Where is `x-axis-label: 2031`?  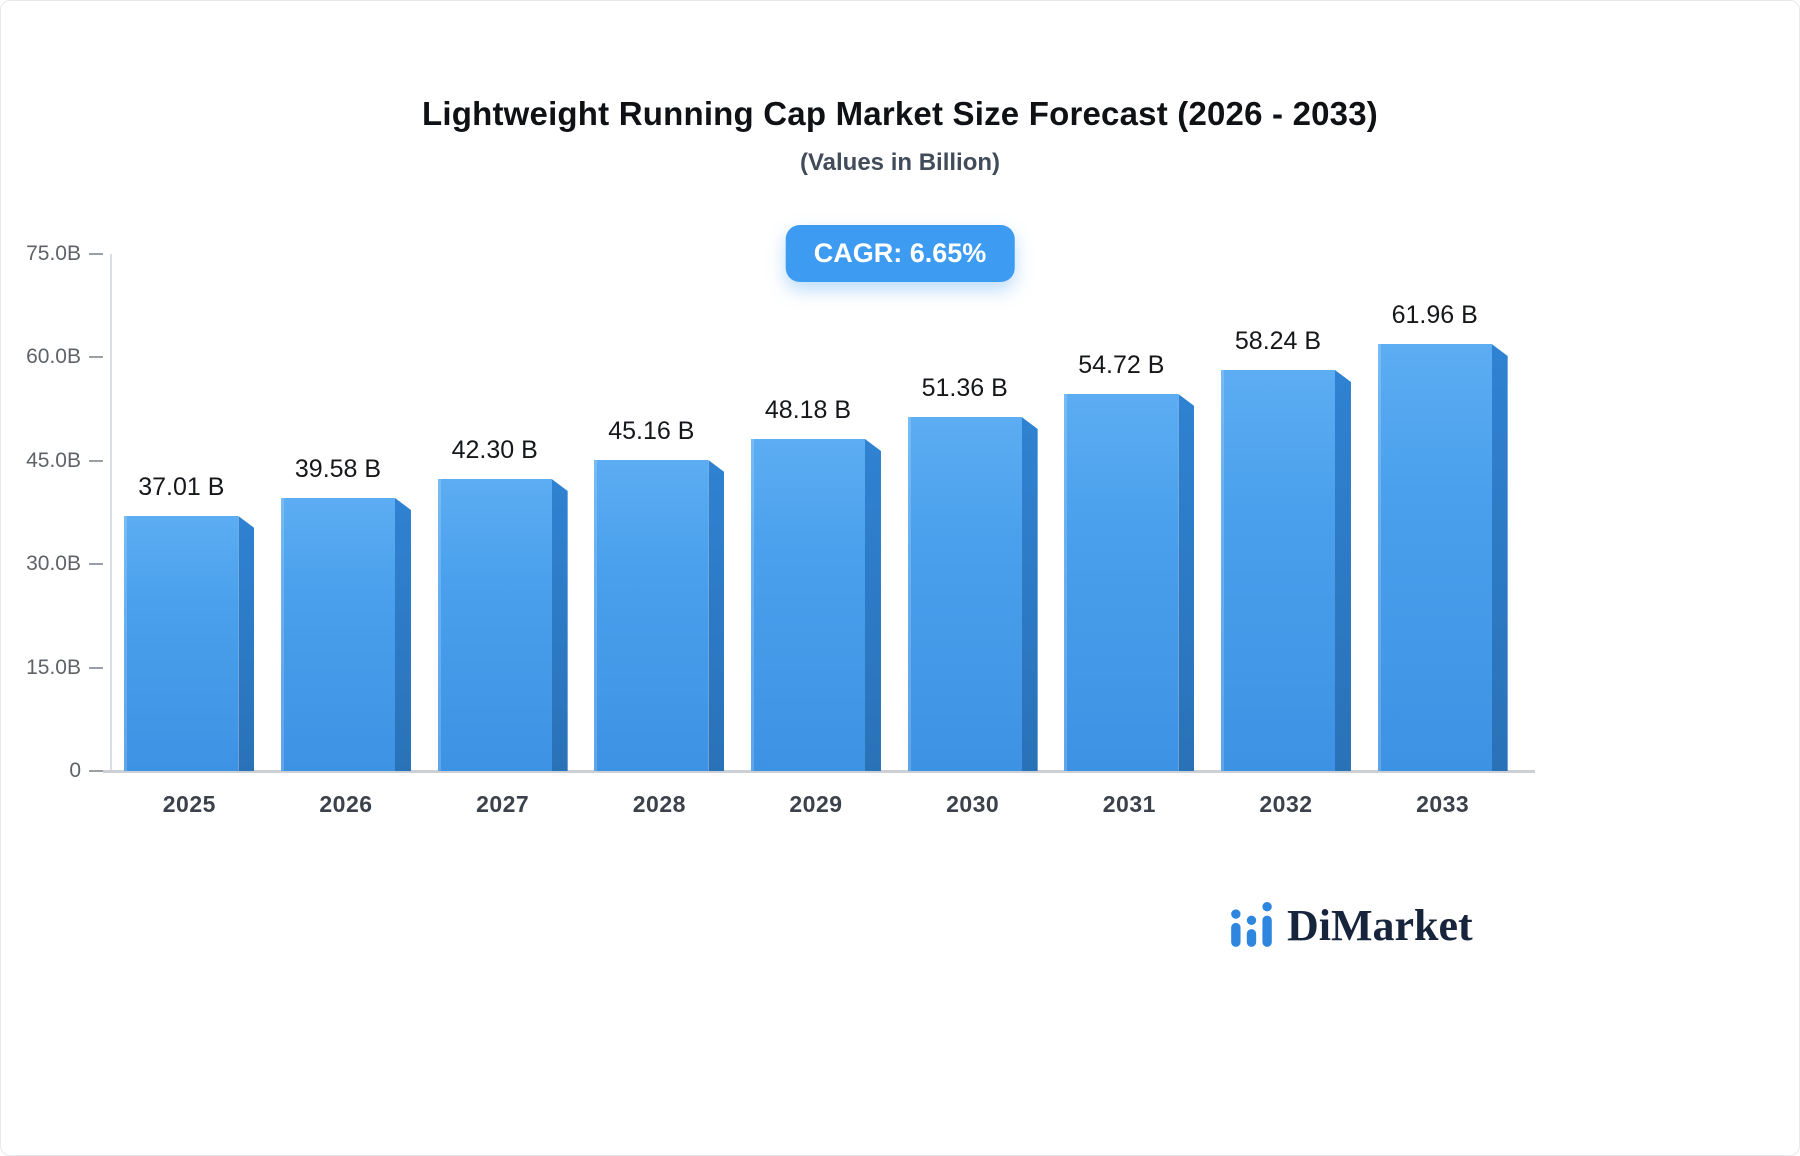
x-axis-label: 2031 is located at coordinates (1129, 804).